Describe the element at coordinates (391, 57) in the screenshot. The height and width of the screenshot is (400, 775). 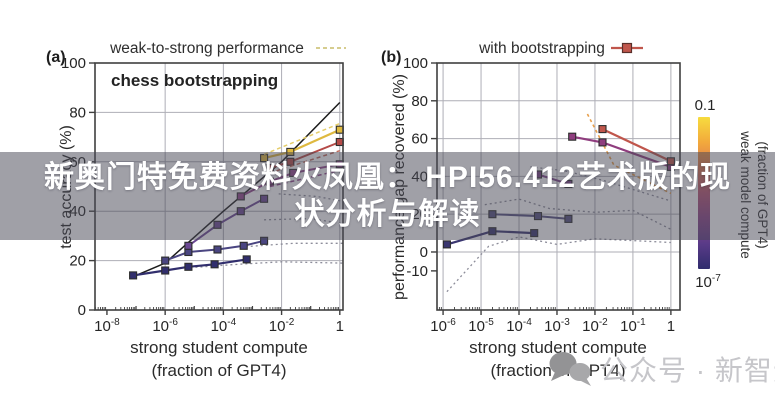
I see `panel-label-b: (b)` at that location.